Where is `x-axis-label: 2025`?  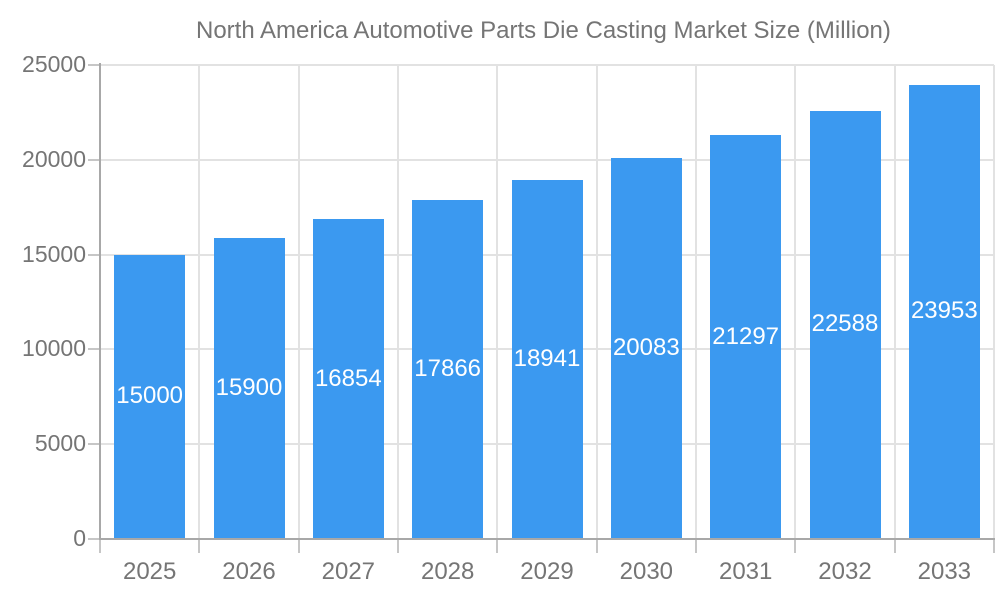
x-axis-label: 2025 is located at coordinates (149, 571).